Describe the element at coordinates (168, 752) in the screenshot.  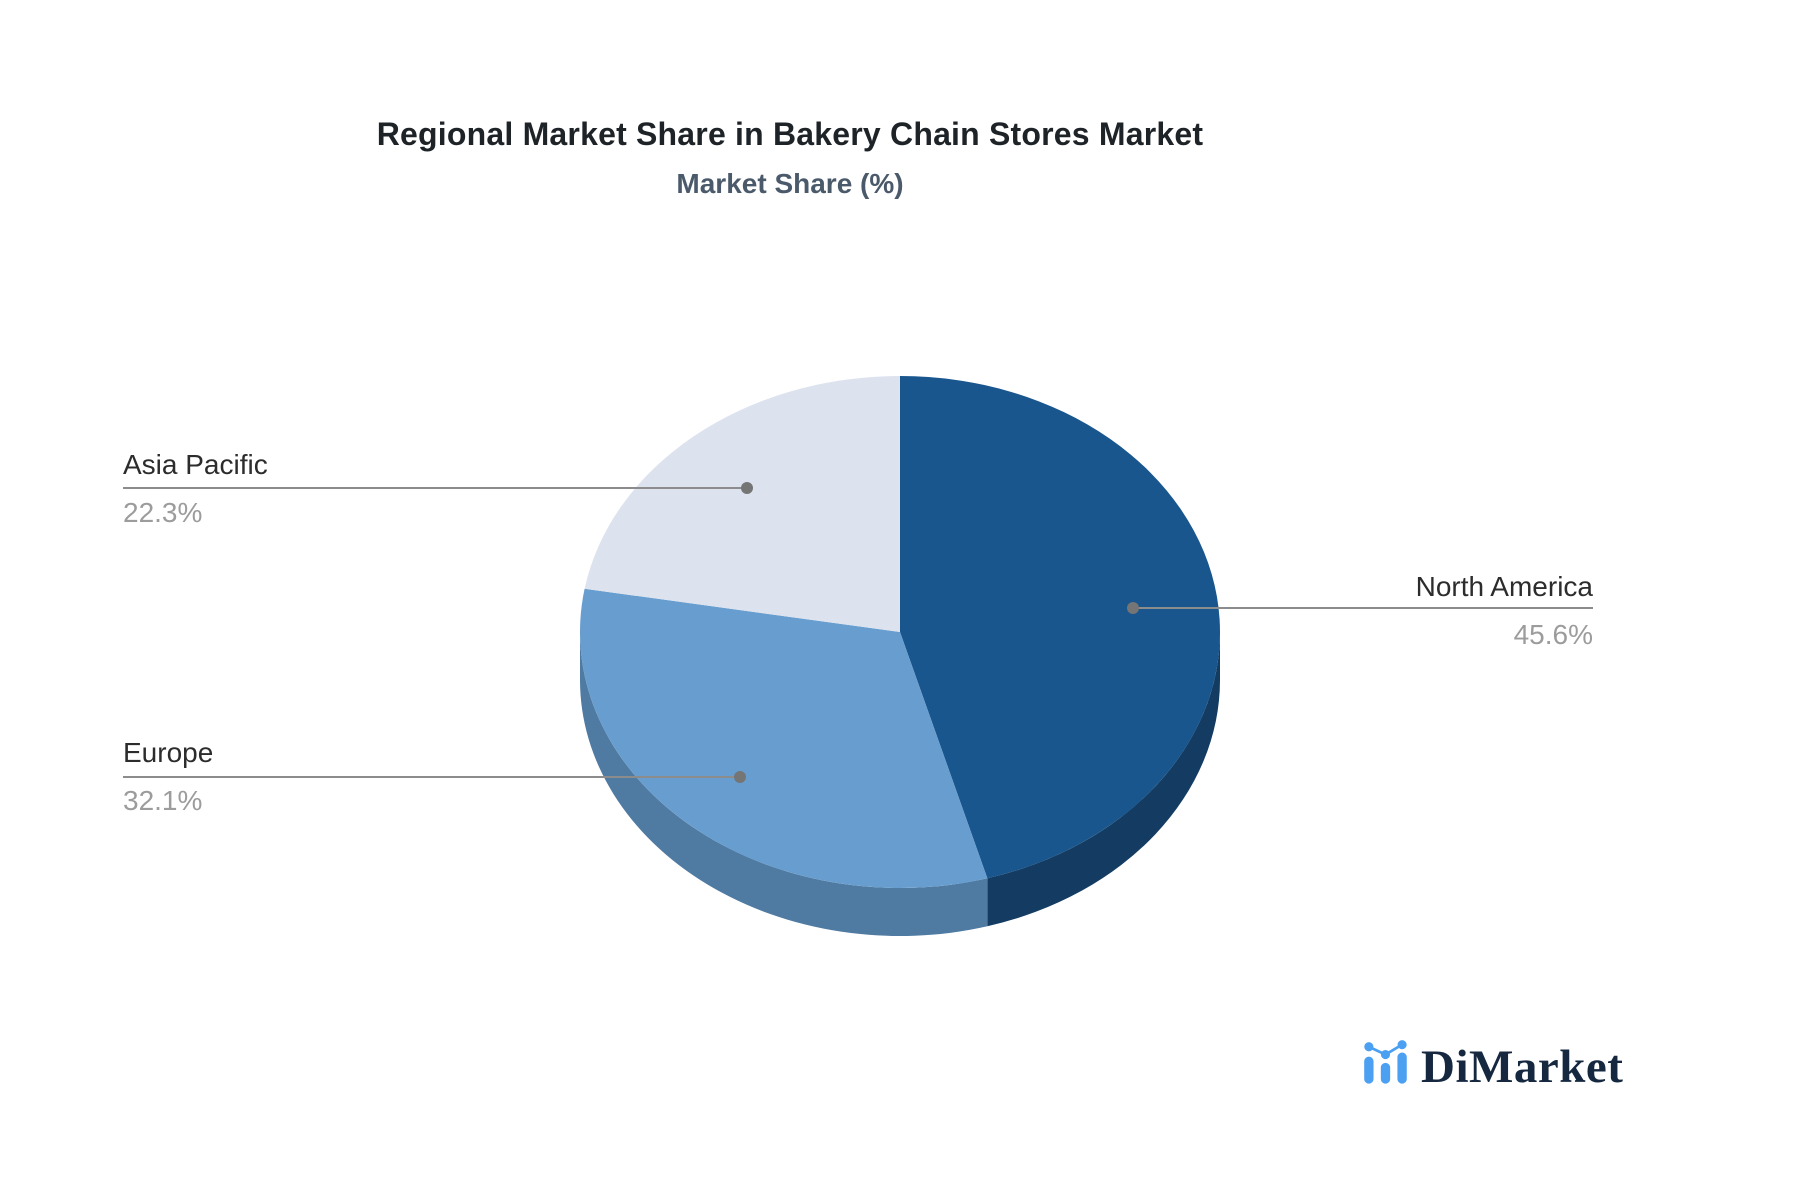
I see `slice-name: Europe` at that location.